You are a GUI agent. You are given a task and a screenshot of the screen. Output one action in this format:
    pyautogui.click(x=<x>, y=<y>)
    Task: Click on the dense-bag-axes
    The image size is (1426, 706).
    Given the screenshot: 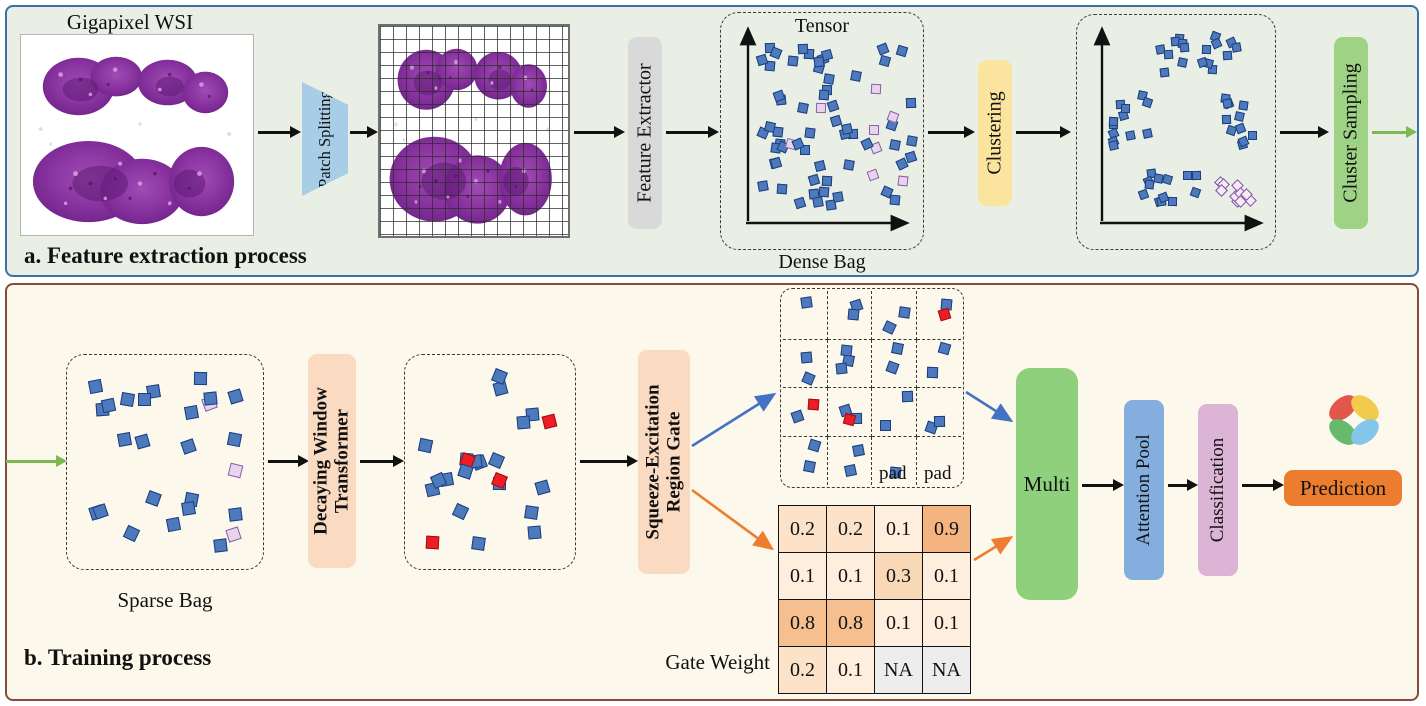 What is the action you would take?
    pyautogui.click(x=824, y=129)
    